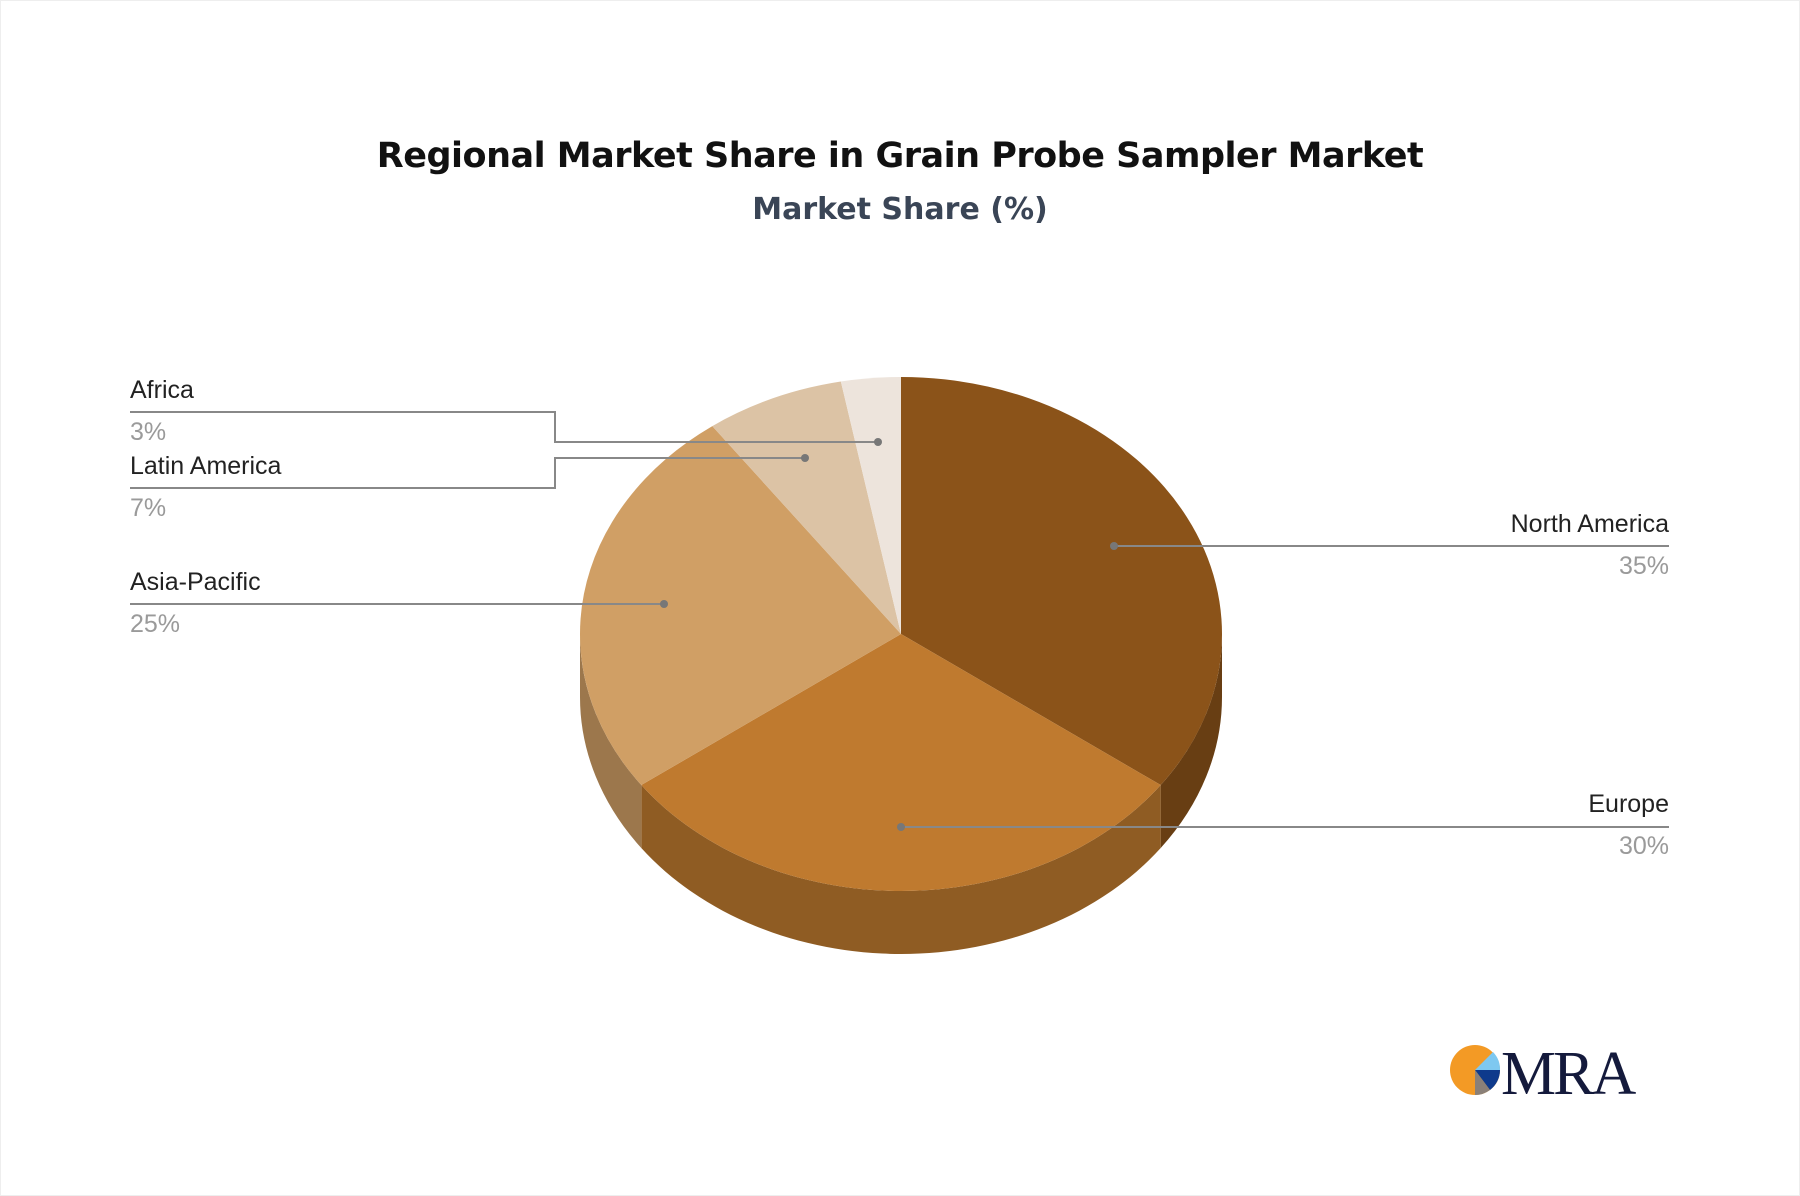 This screenshot has width=1800, height=1196. Describe the element at coordinates (195, 582) in the screenshot. I see `label-asia-pacific: Asia-Pacific` at that location.